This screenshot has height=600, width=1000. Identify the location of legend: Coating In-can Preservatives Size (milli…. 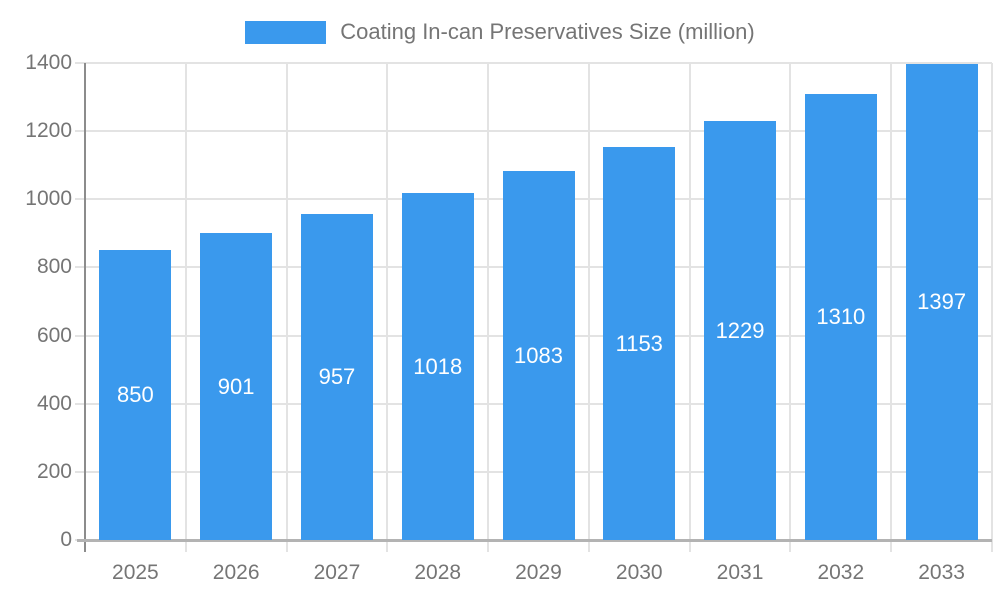
(500, 32).